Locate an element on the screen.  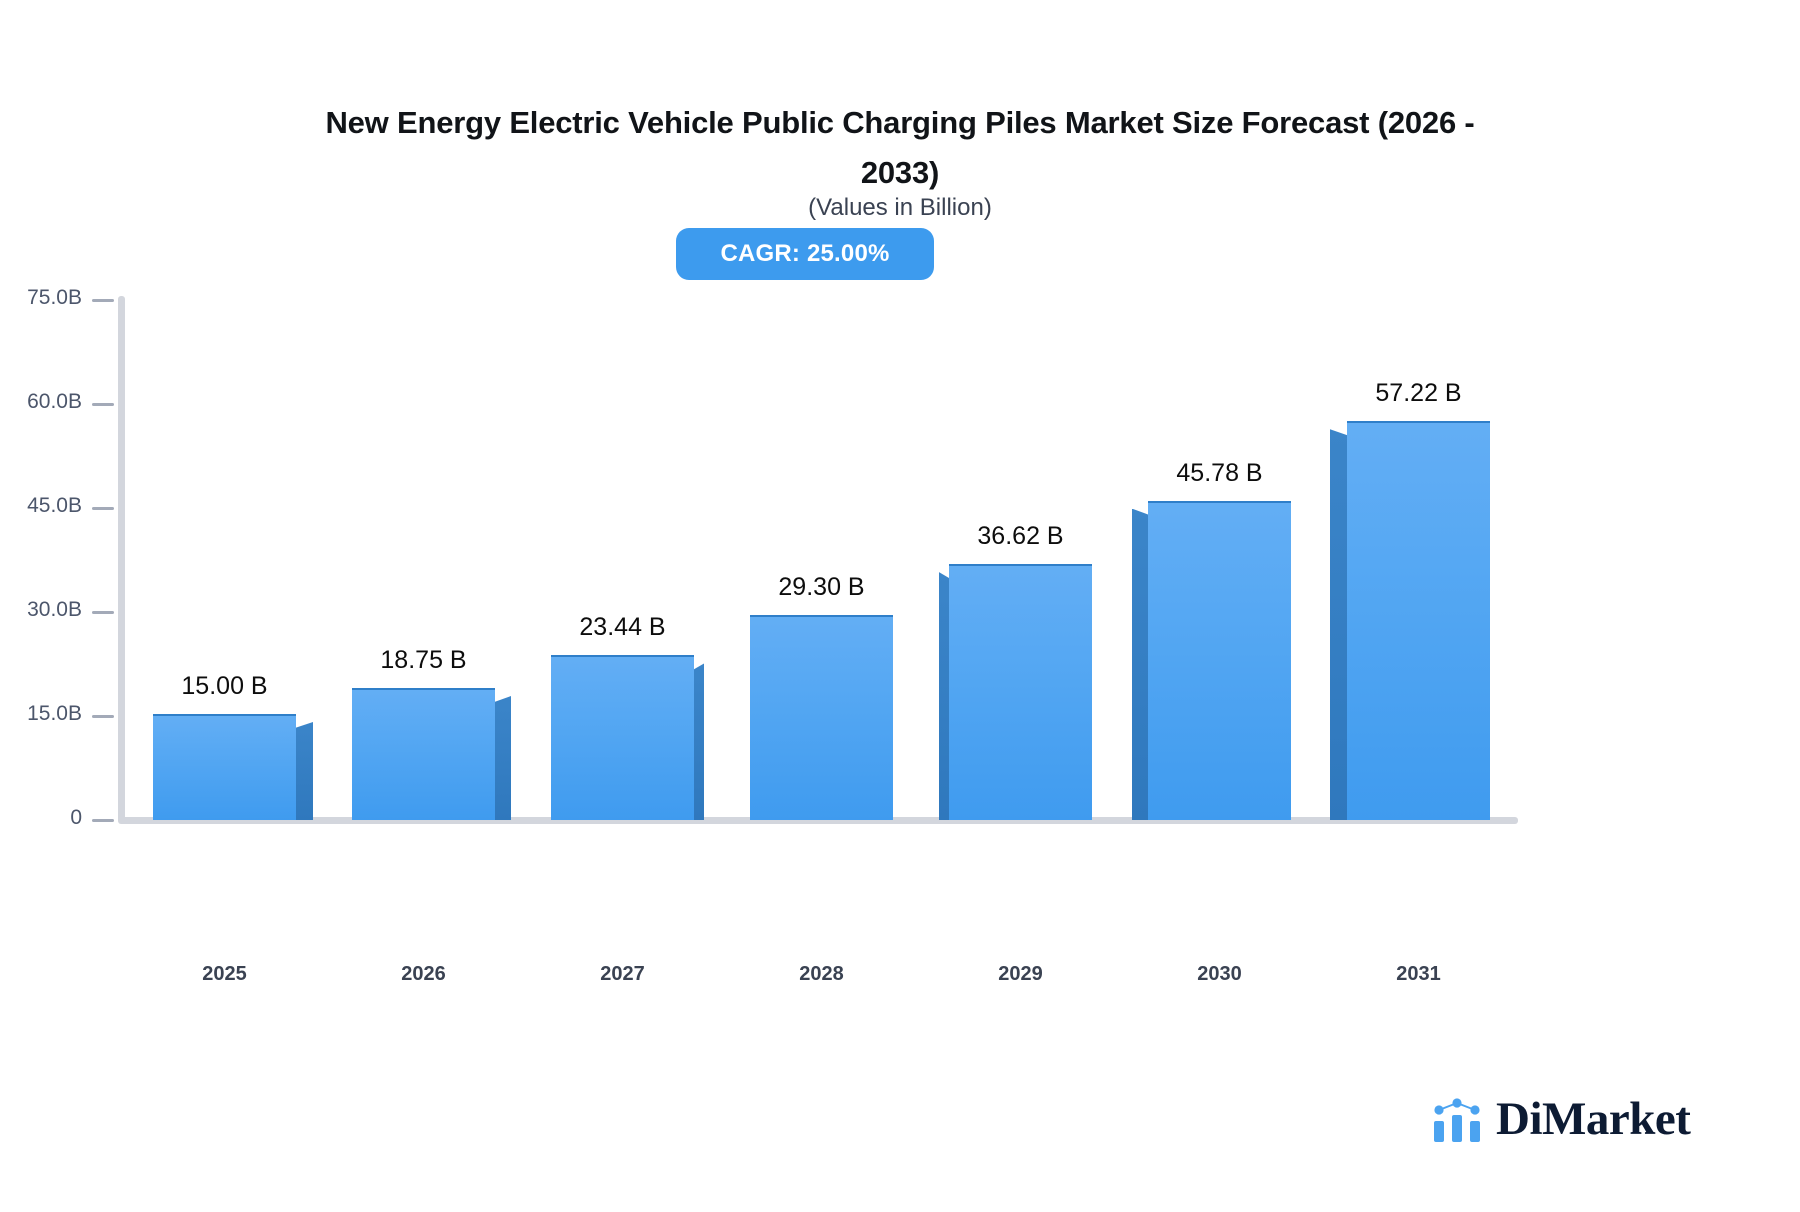
bar-value-label: 57.22 B is located at coordinates (1418, 393).